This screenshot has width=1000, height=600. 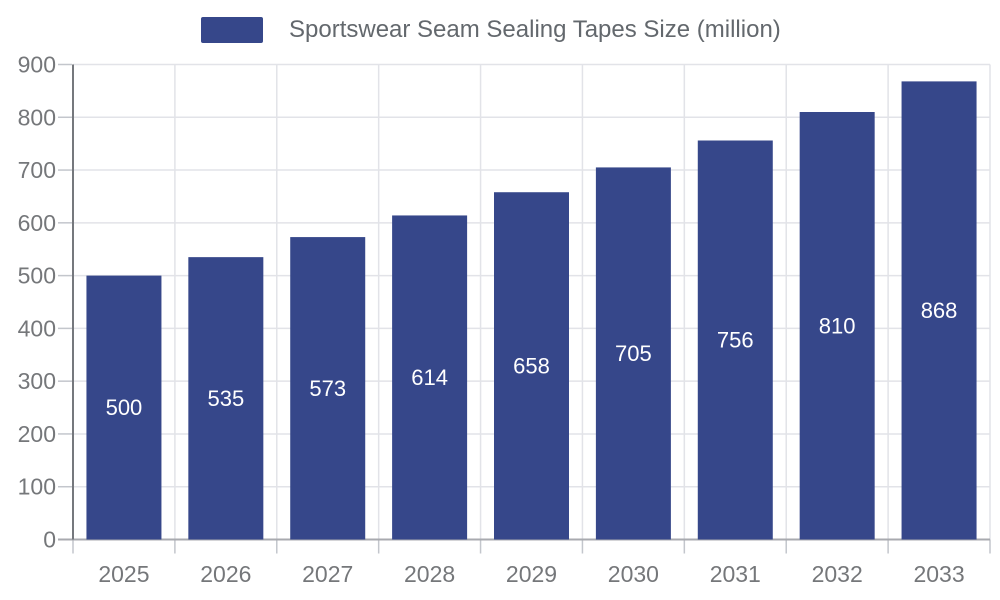 I want to click on x-tick-label: 2025, so click(x=123, y=574).